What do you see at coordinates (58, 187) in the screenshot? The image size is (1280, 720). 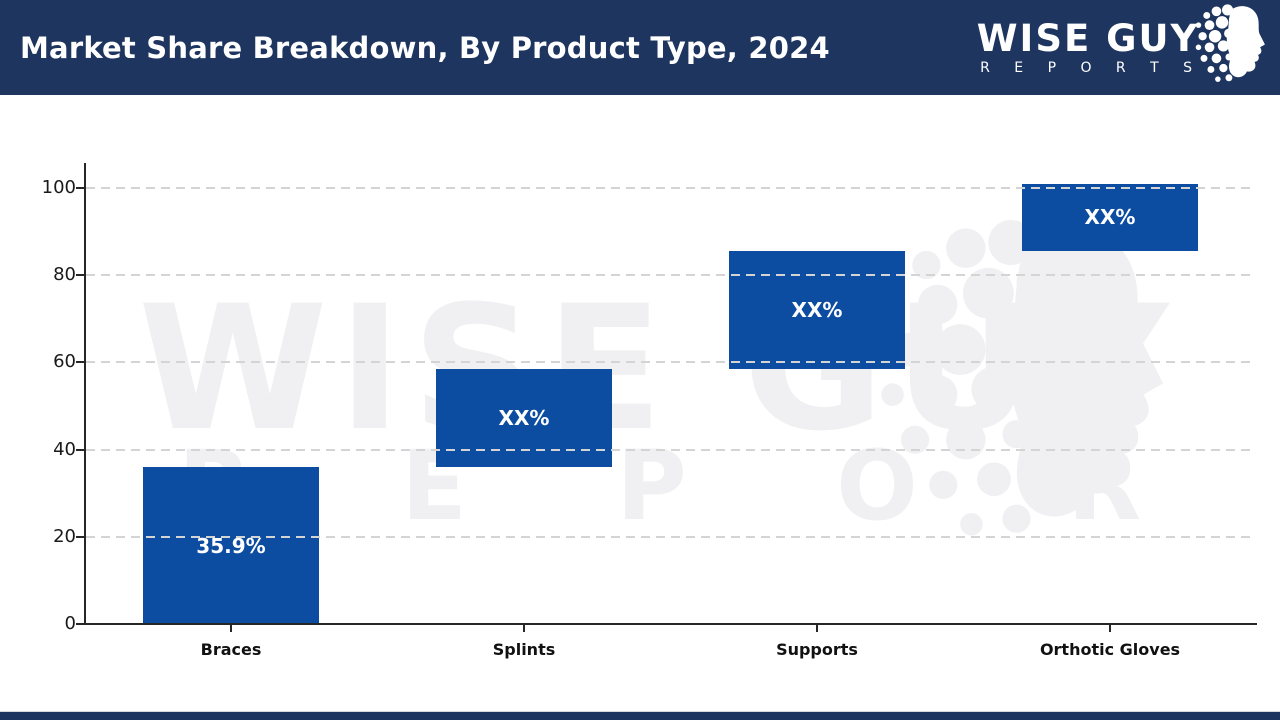 I see `y-axis-tick-label: 100` at bounding box center [58, 187].